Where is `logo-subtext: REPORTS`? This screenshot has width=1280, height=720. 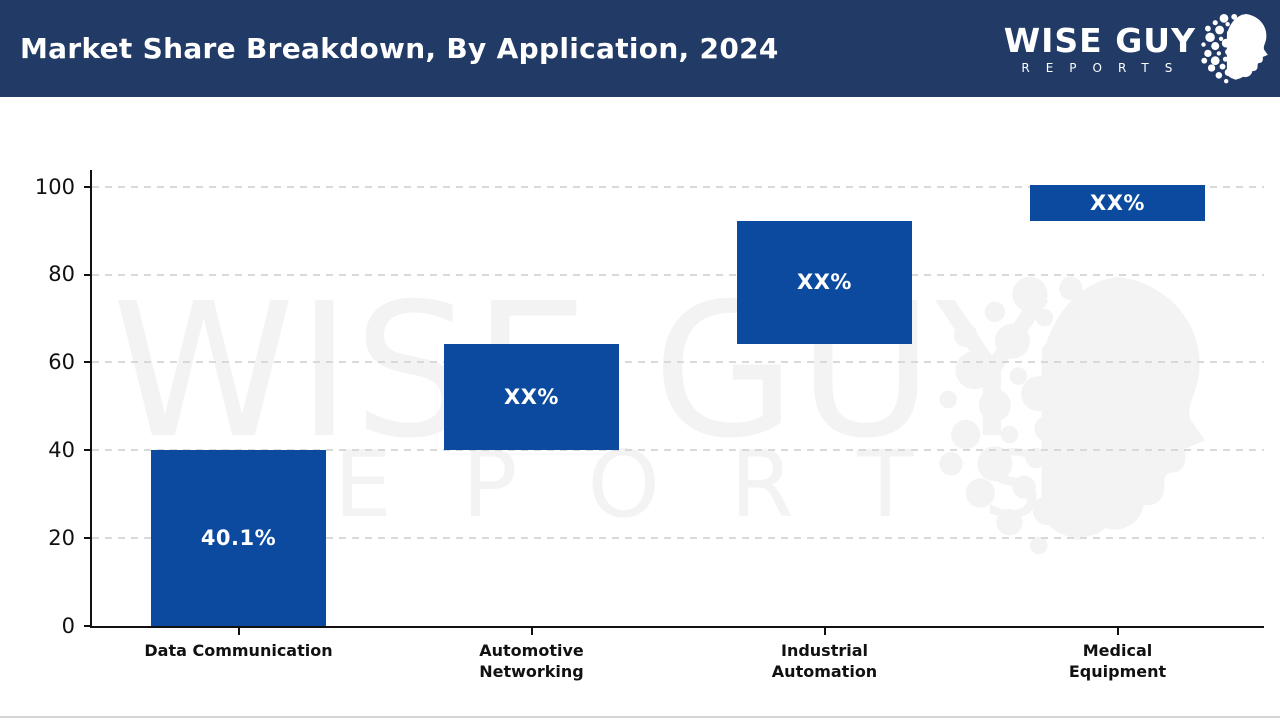
logo-subtext: REPORTS is located at coordinates (1105, 67).